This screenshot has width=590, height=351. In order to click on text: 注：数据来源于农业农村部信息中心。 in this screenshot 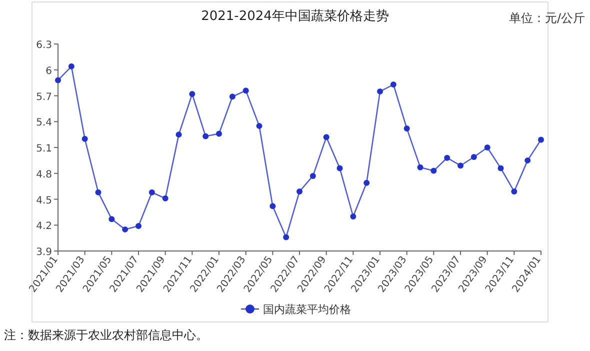, I will do `click(106, 335)`.